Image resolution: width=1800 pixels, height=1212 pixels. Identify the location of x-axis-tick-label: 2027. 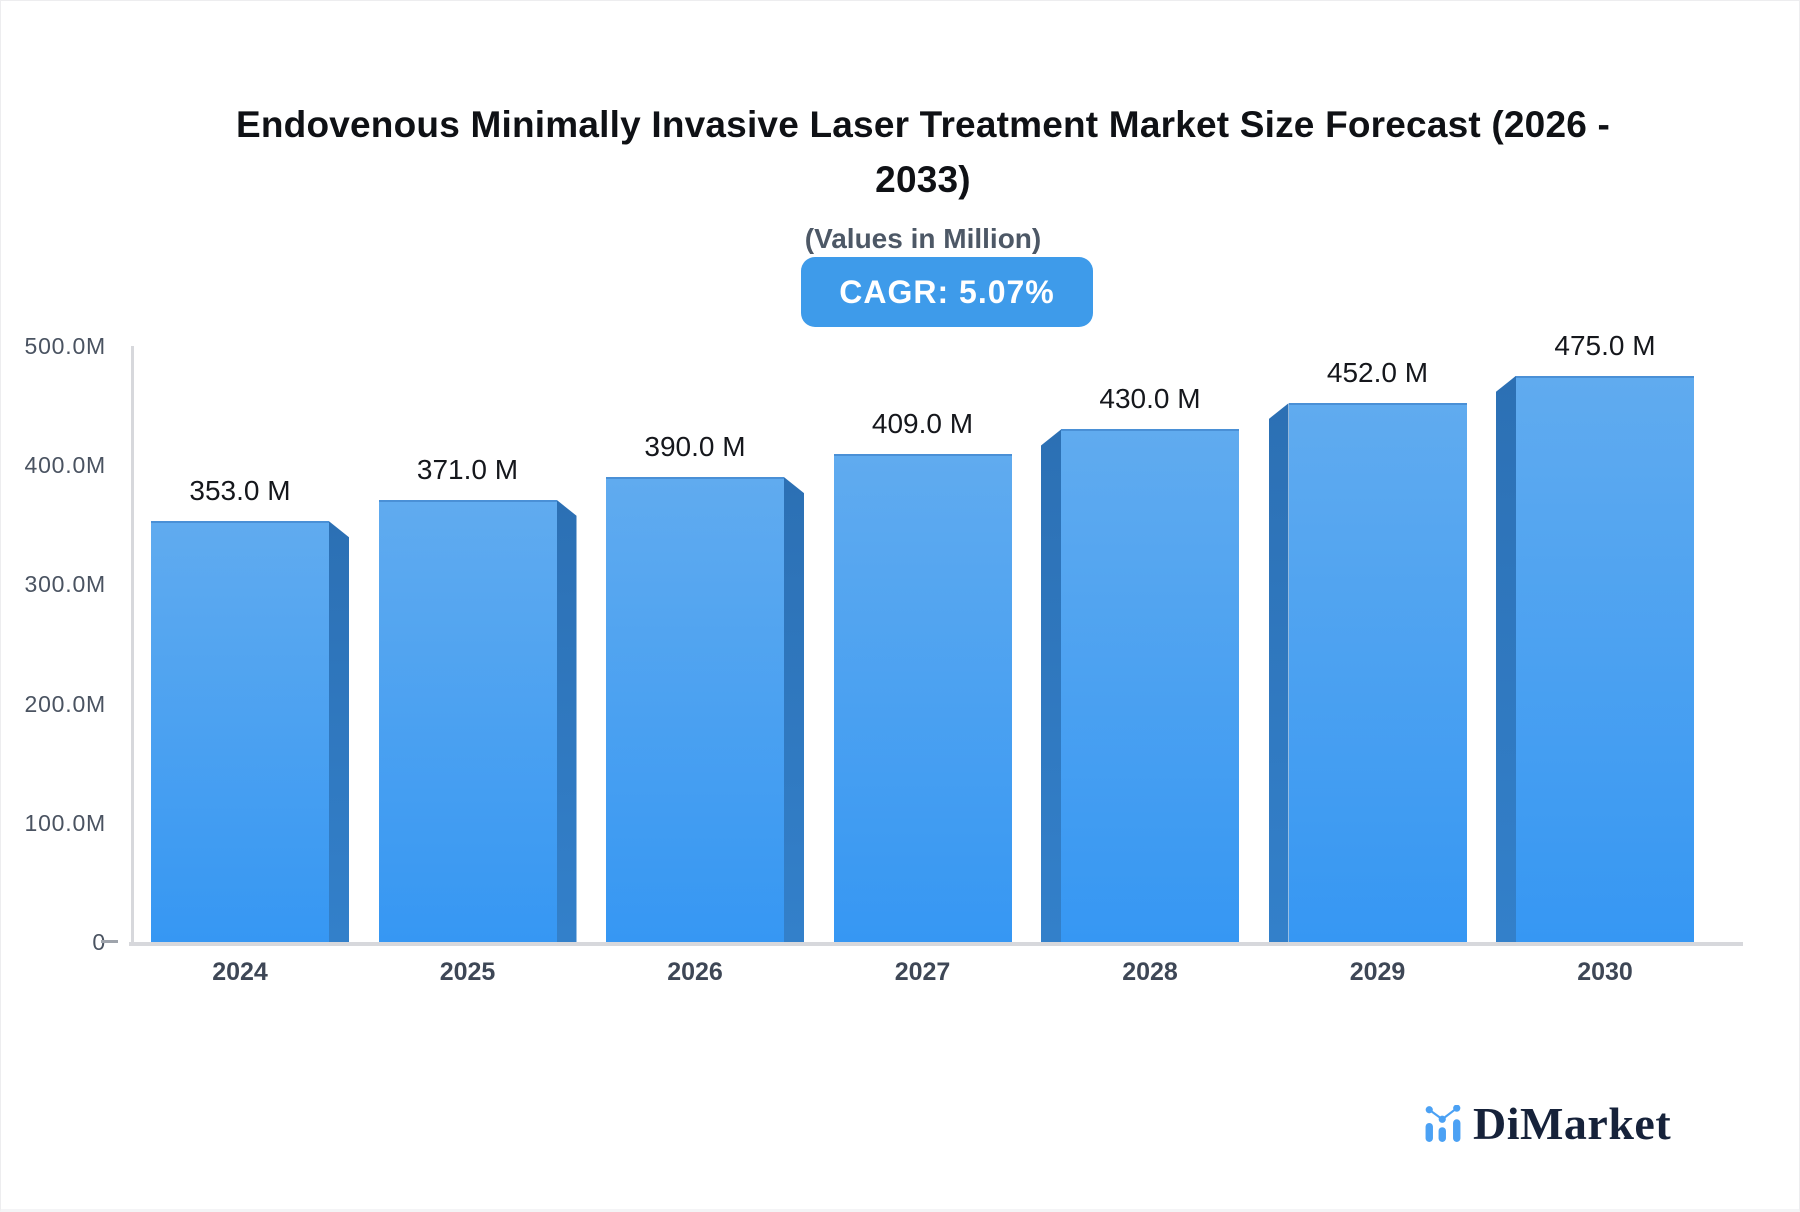
(922, 972).